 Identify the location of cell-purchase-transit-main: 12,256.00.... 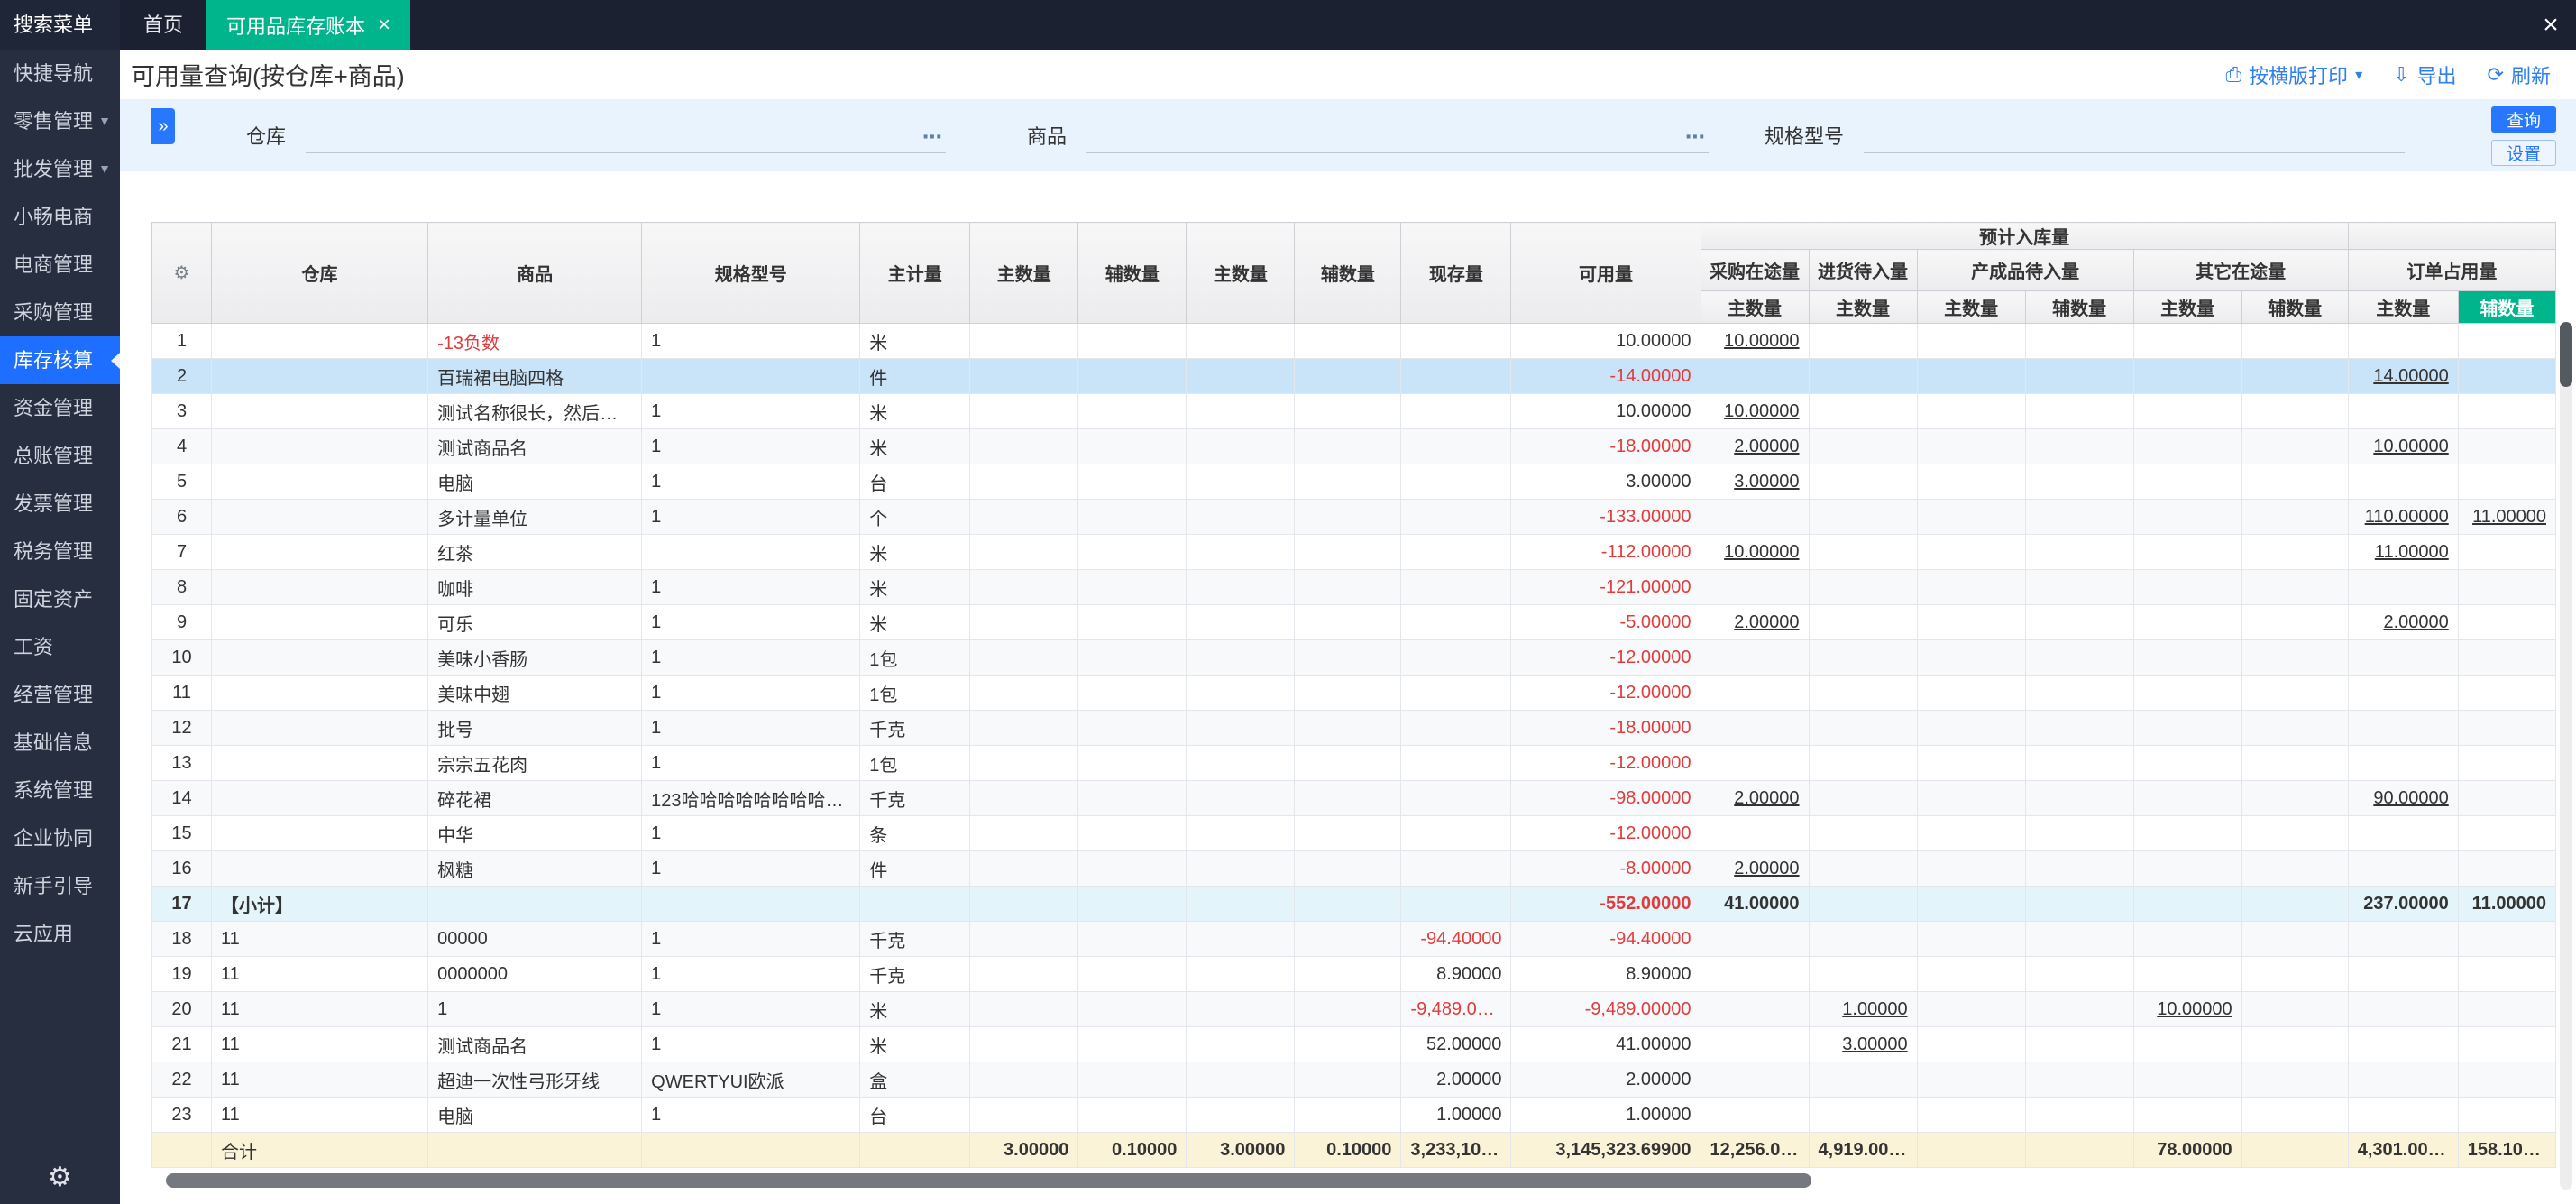
(1755, 1150).